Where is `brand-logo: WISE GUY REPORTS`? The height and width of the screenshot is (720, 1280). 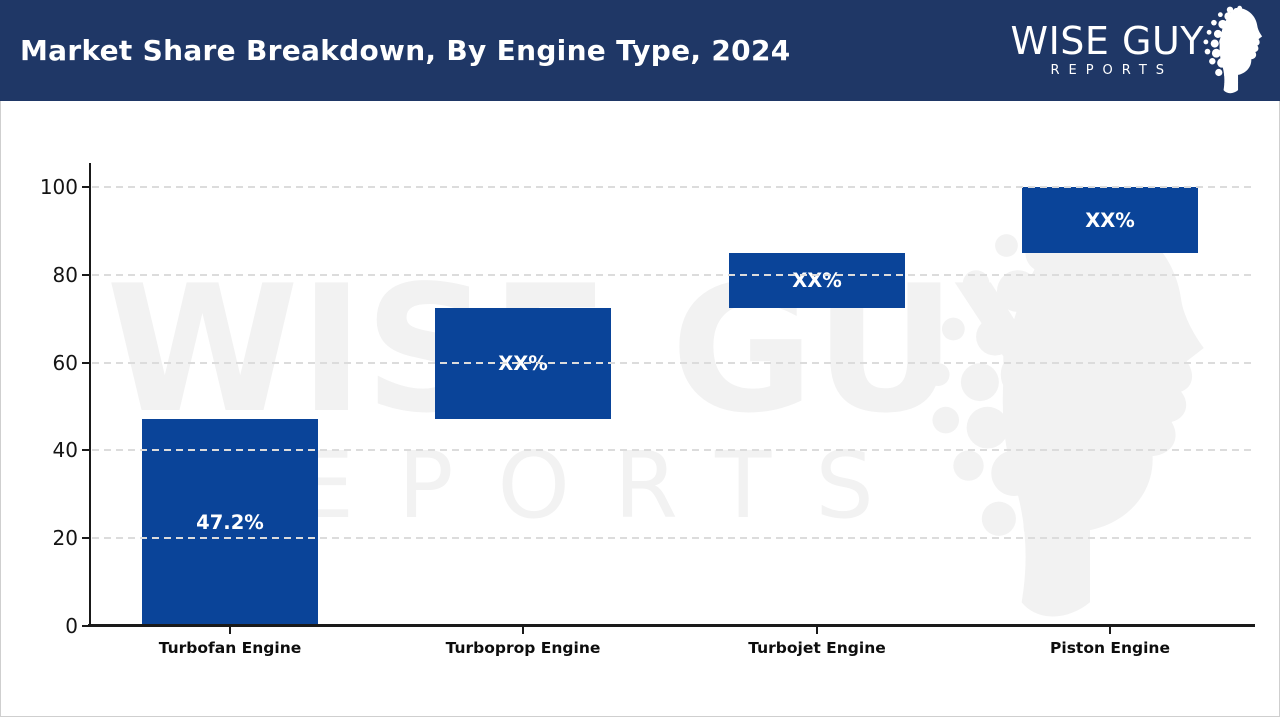 brand-logo: WISE GUY REPORTS is located at coordinates (1141, 50).